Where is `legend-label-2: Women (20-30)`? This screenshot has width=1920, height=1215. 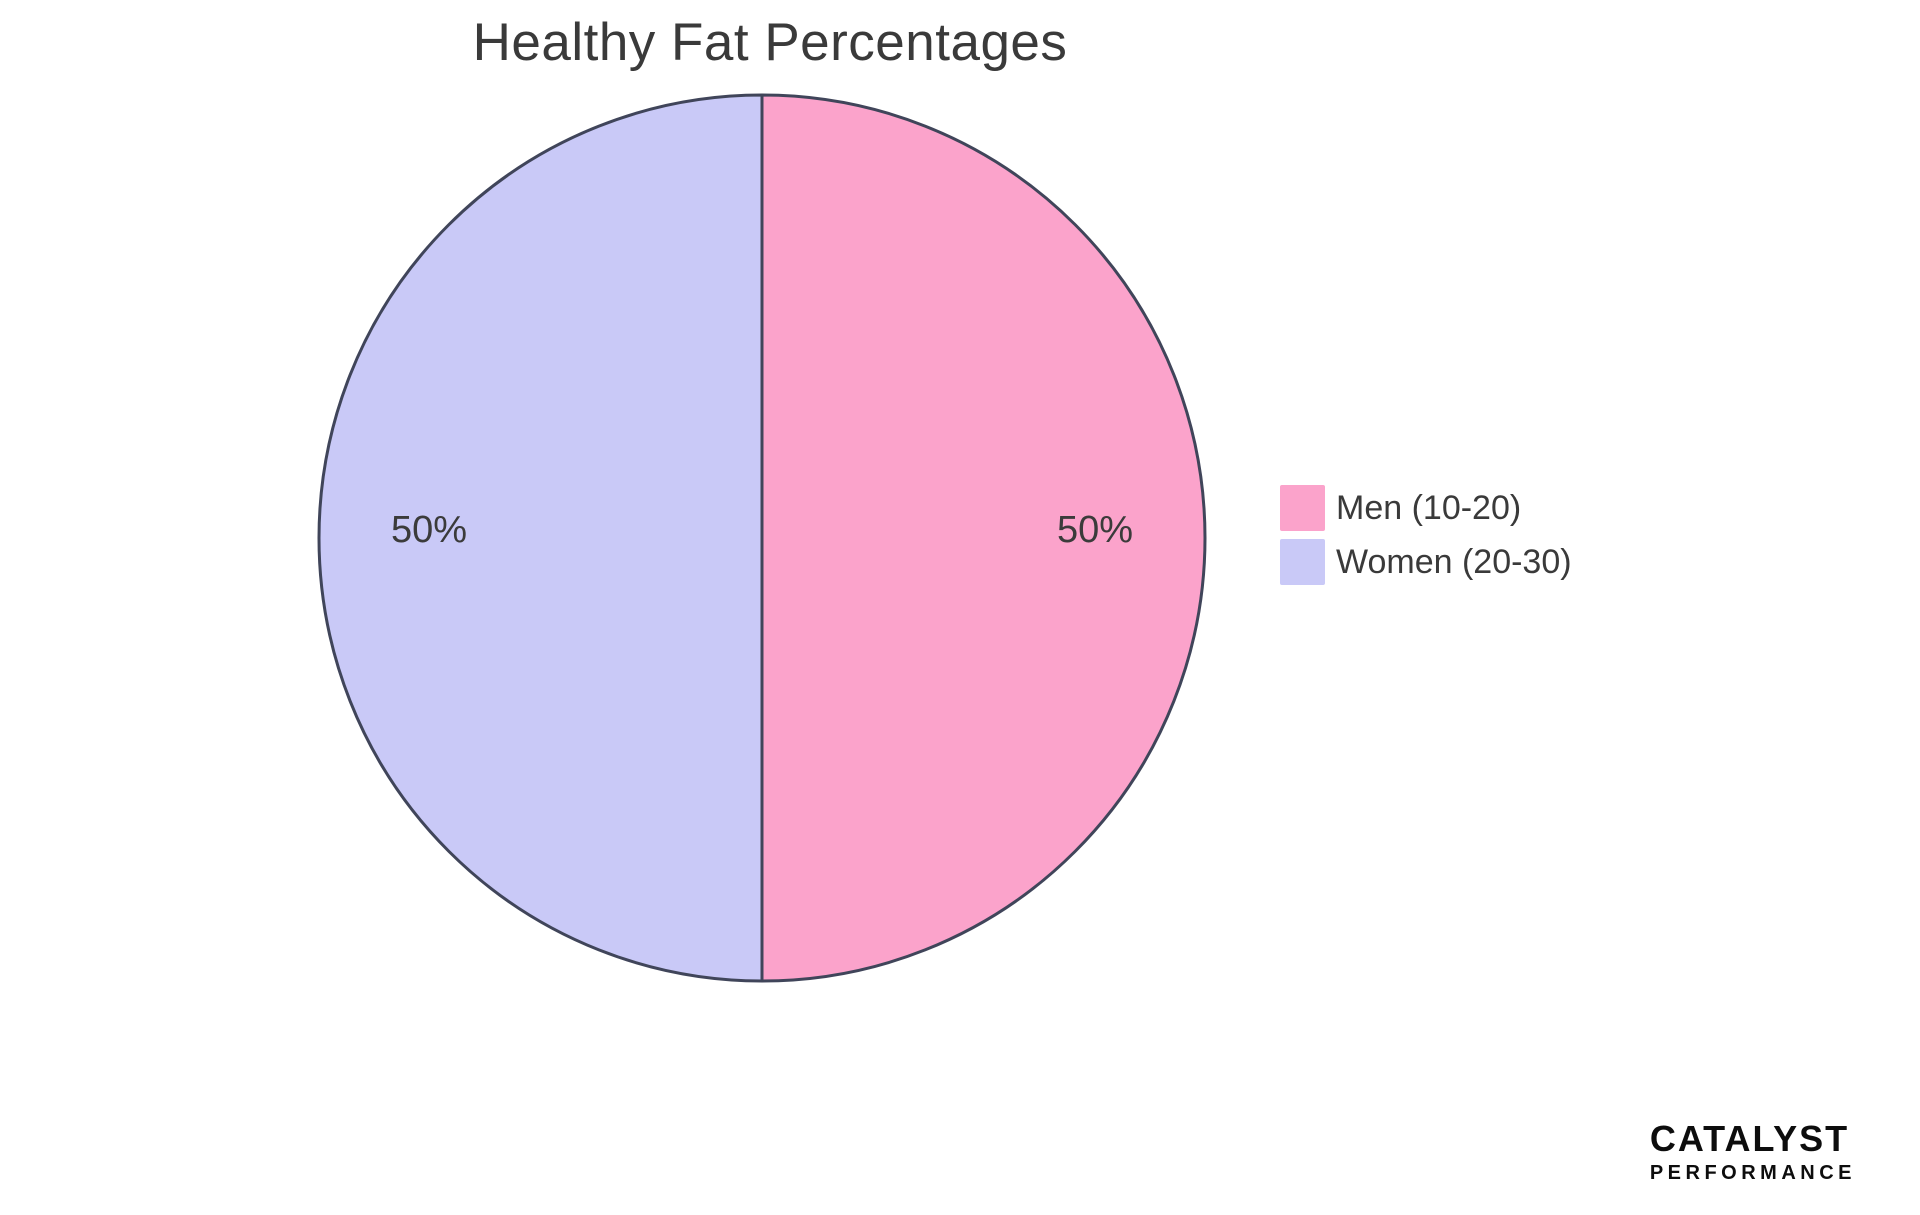
legend-label-2: Women (20-30) is located at coordinates (1454, 561).